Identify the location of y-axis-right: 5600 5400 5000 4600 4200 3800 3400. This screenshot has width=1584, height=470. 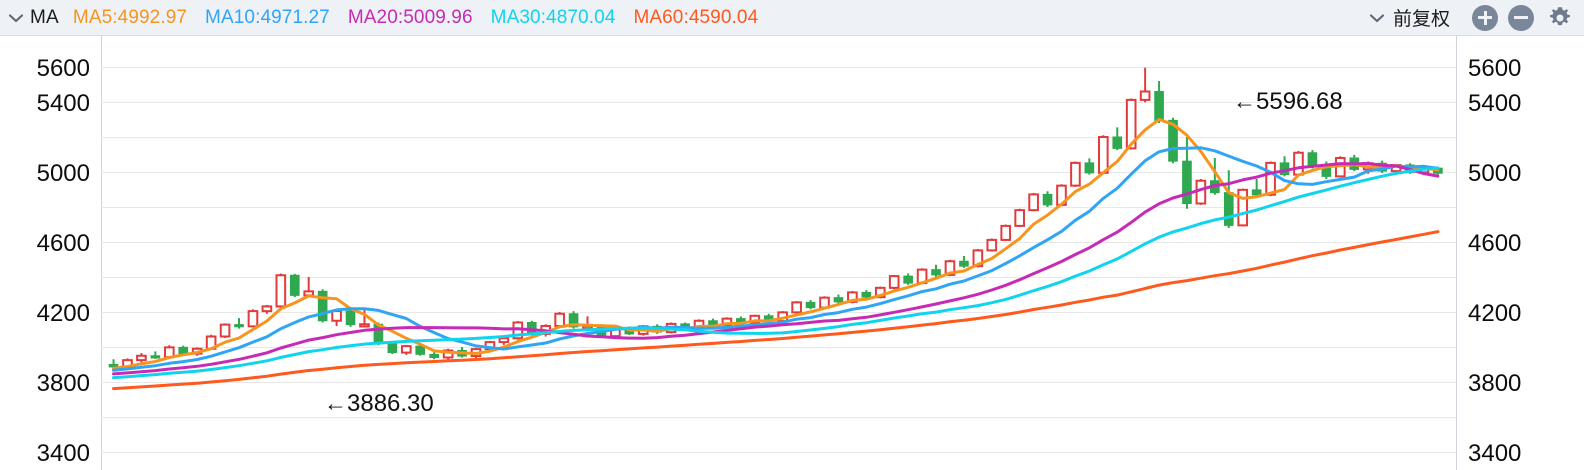
(1520, 253).